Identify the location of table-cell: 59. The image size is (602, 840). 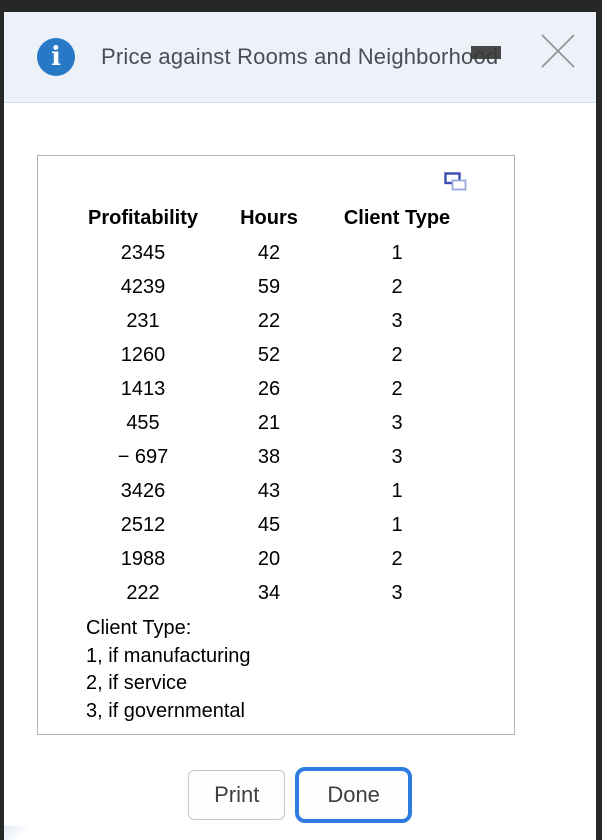
(269, 286).